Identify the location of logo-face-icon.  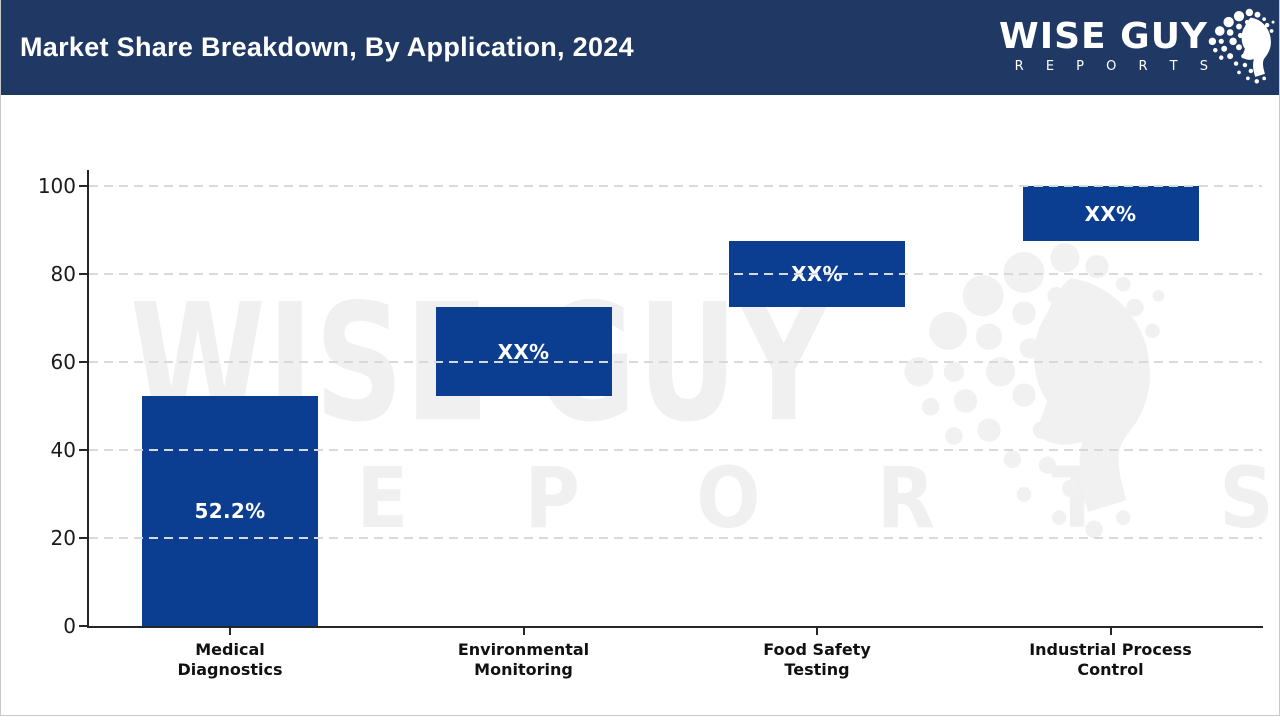
(1241, 46).